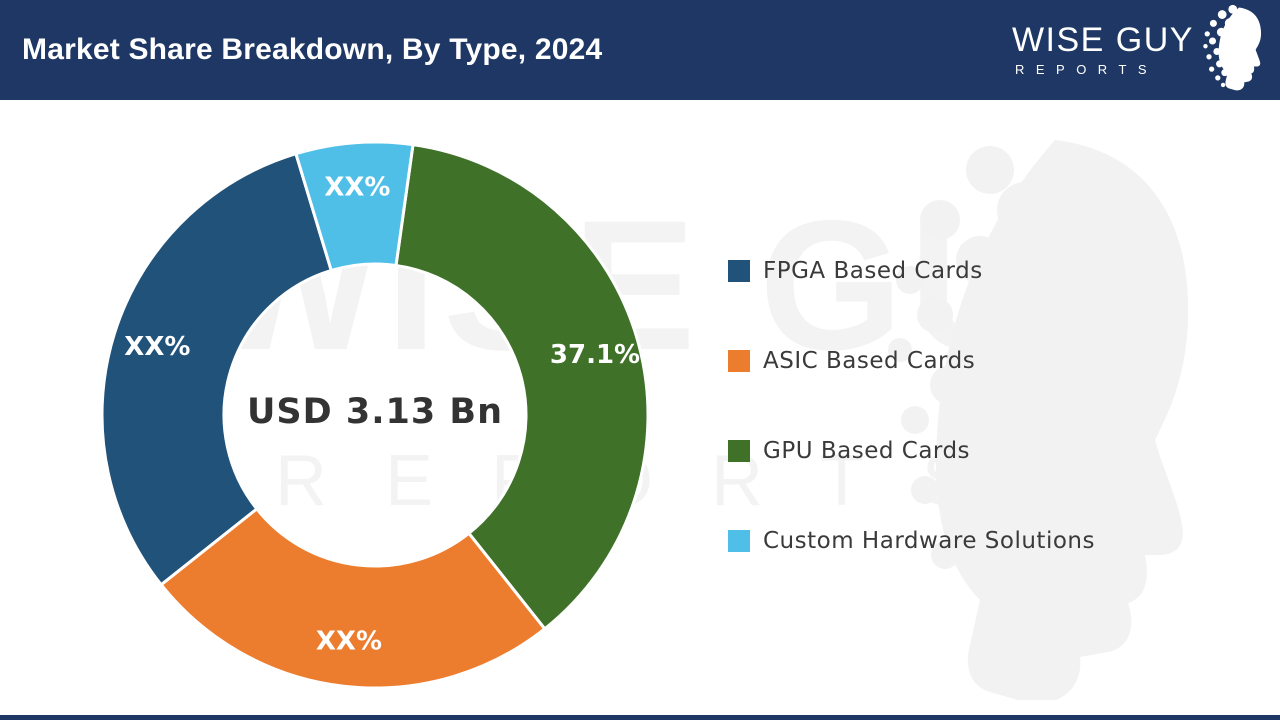  What do you see at coordinates (739, 541) in the screenshot?
I see `legend-swatch-custom` at bounding box center [739, 541].